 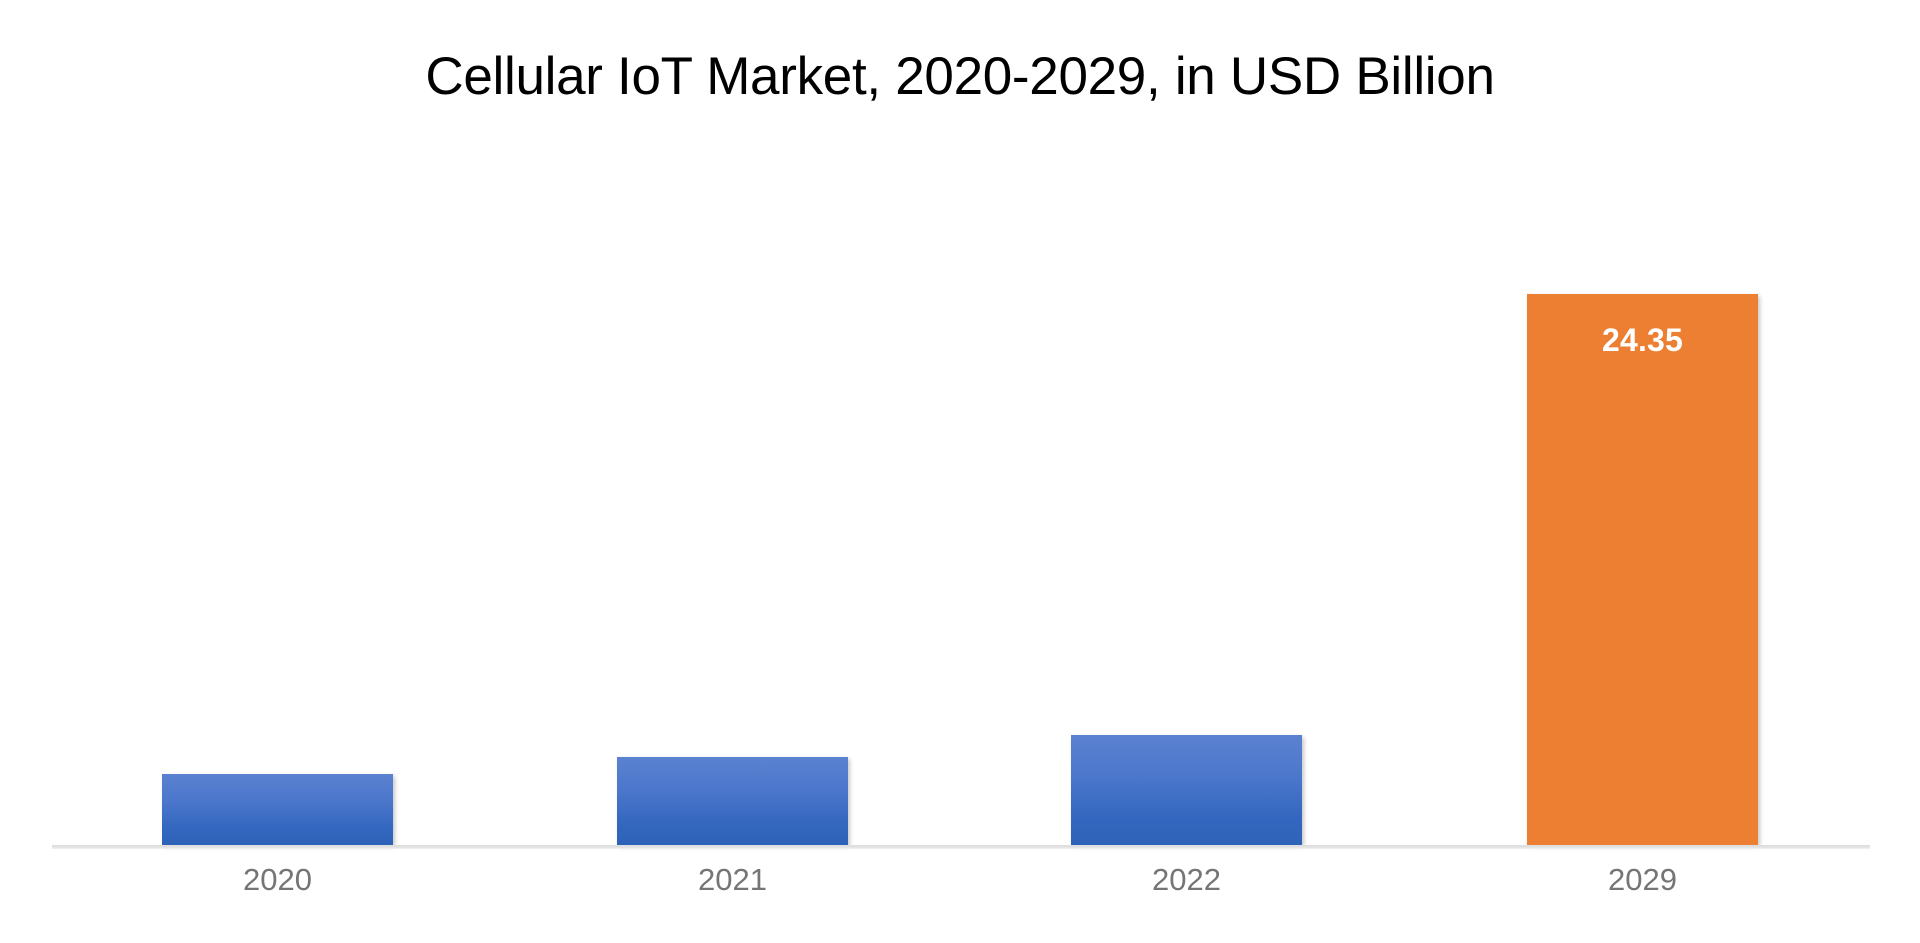 What do you see at coordinates (1186, 790) in the screenshot?
I see `bar-2022` at bounding box center [1186, 790].